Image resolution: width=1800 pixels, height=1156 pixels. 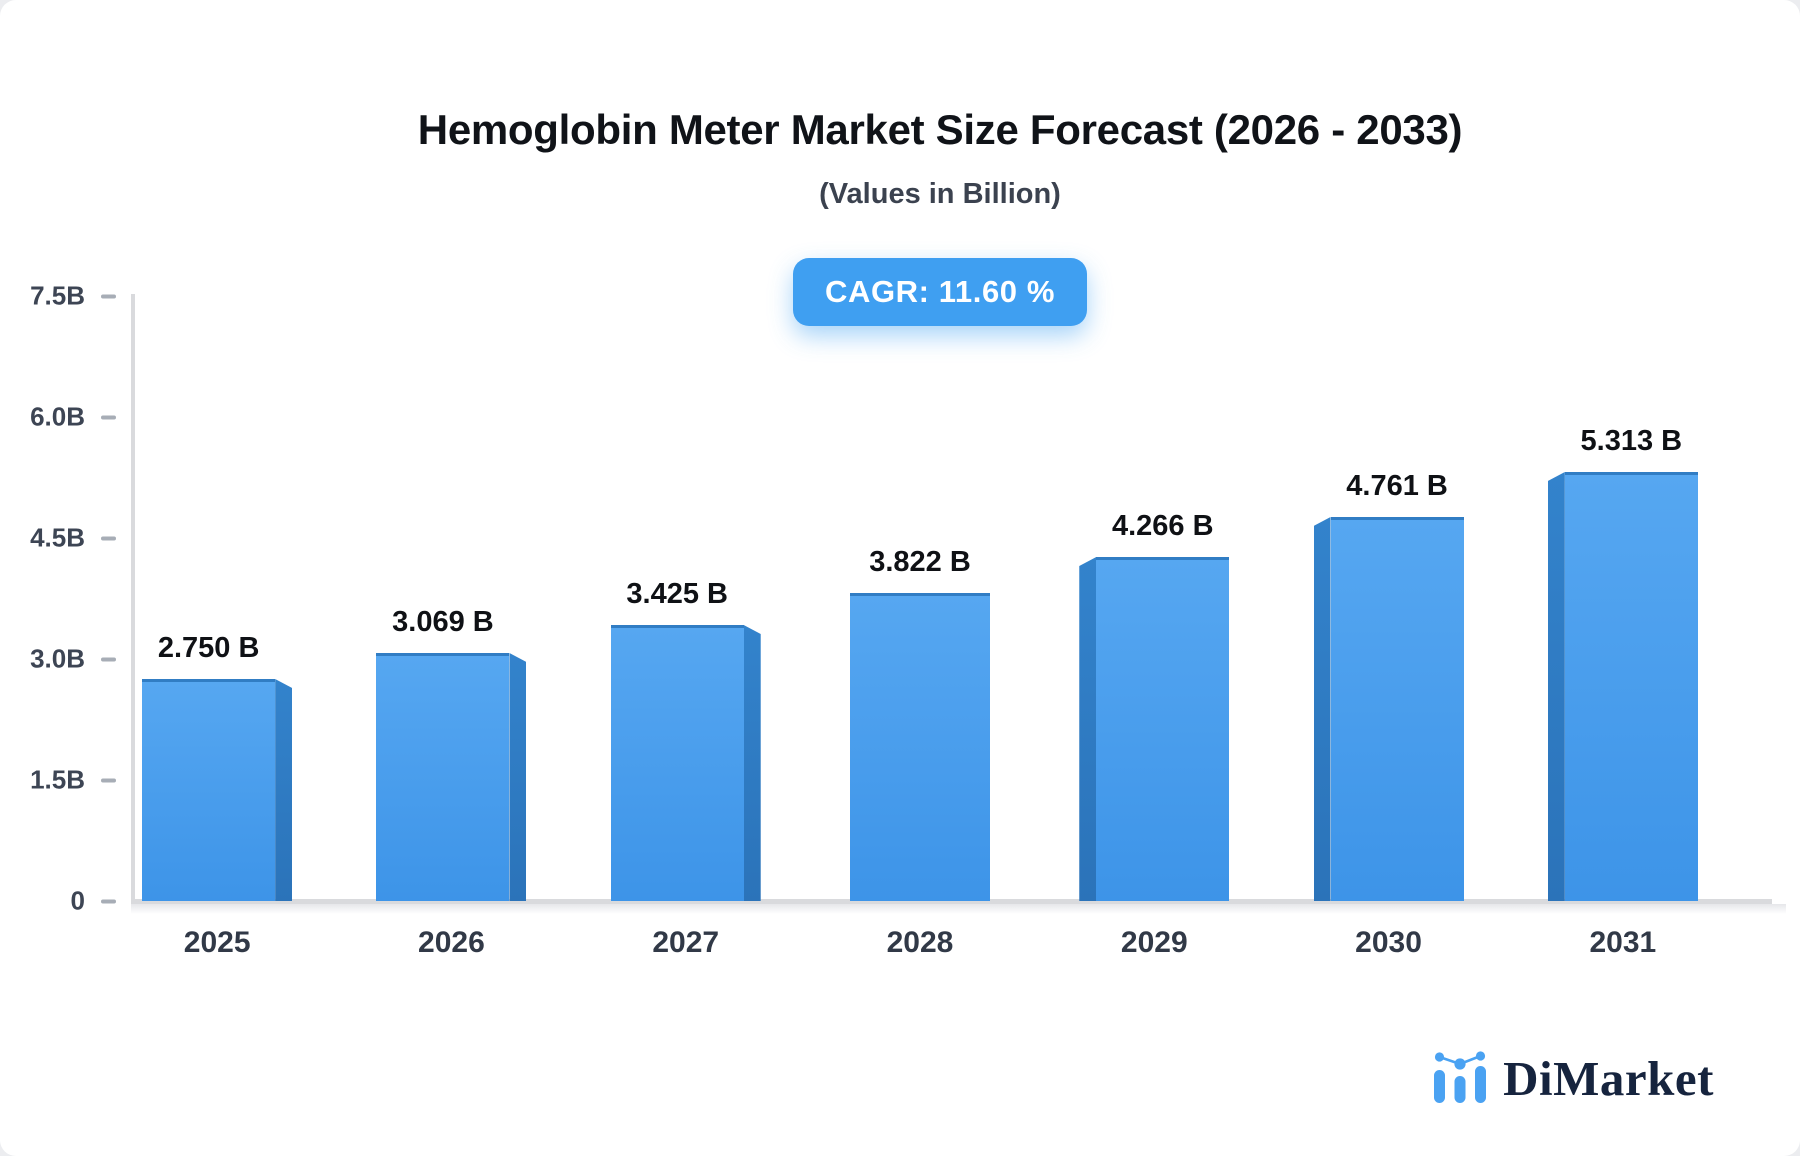 I want to click on bar-value-label: 5.313 B, so click(x=1631, y=441).